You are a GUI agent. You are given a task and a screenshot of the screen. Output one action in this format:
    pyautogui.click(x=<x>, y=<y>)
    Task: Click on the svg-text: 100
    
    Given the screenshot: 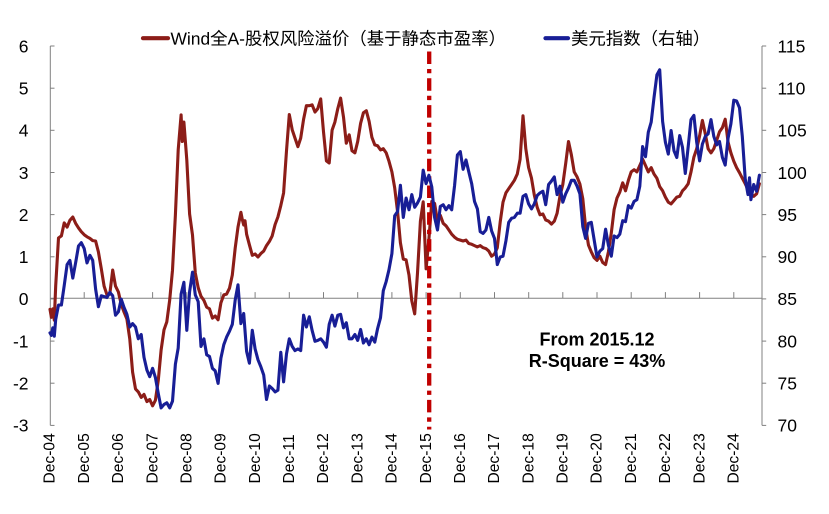 What is the action you would take?
    pyautogui.click(x=792, y=173)
    